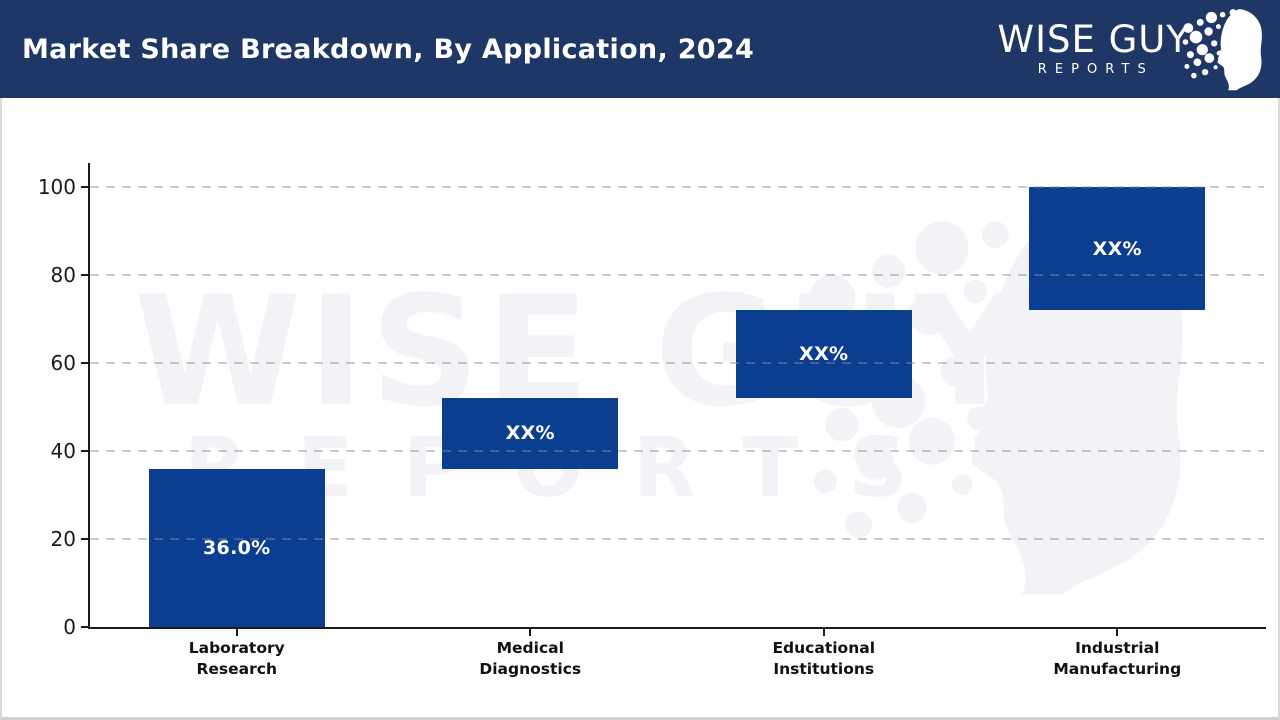 The height and width of the screenshot is (720, 1280). I want to click on x-axis-category-line: Industrial, so click(1117, 648).